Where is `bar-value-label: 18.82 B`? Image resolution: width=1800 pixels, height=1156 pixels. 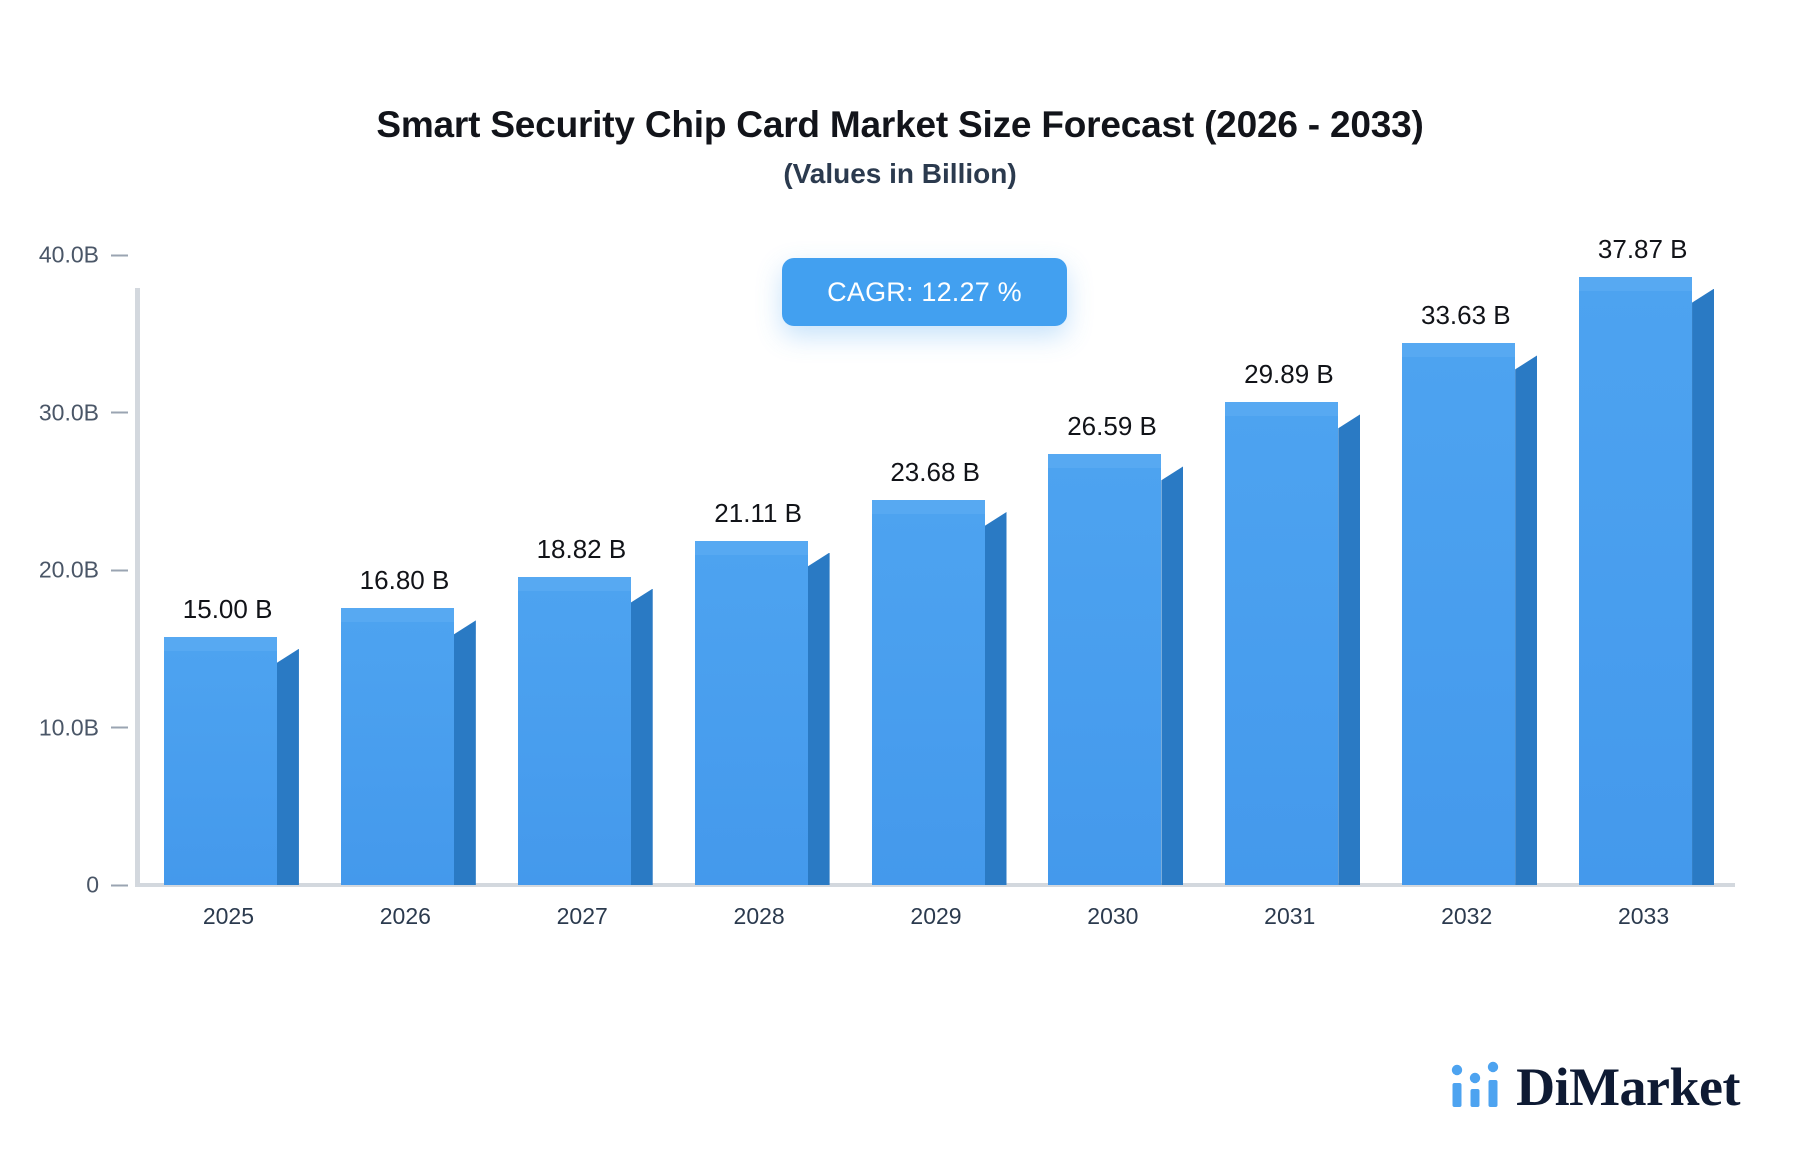
bar-value-label: 18.82 B is located at coordinates (581, 548).